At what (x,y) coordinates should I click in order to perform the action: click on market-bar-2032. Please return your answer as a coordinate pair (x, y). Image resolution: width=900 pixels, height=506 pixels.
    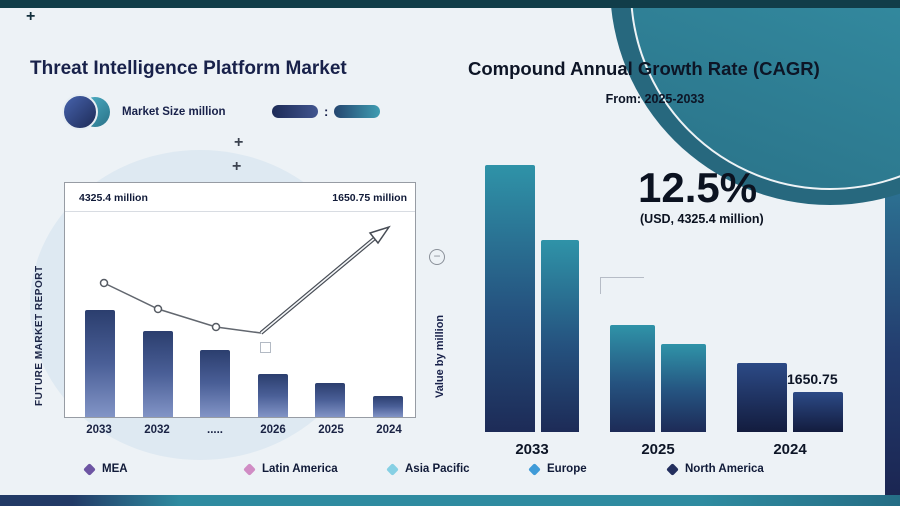
    Looking at the image, I should click on (157, 374).